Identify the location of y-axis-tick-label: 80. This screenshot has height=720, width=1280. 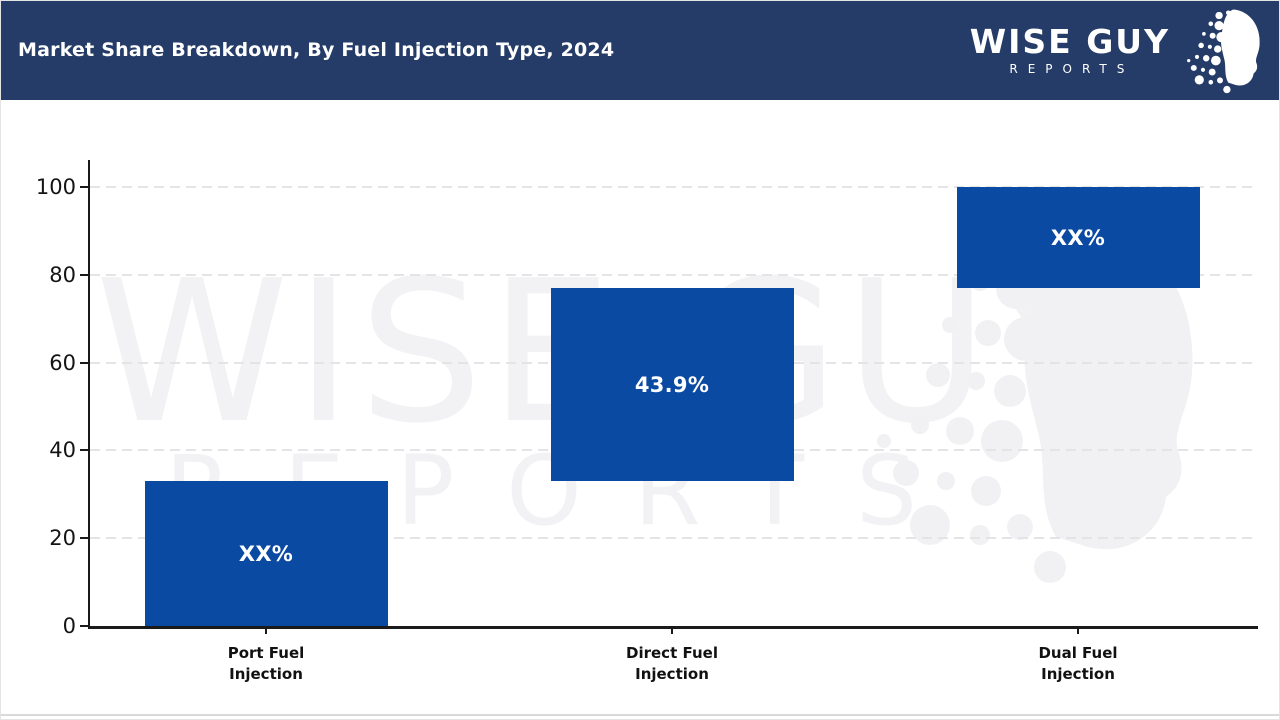
(62, 274).